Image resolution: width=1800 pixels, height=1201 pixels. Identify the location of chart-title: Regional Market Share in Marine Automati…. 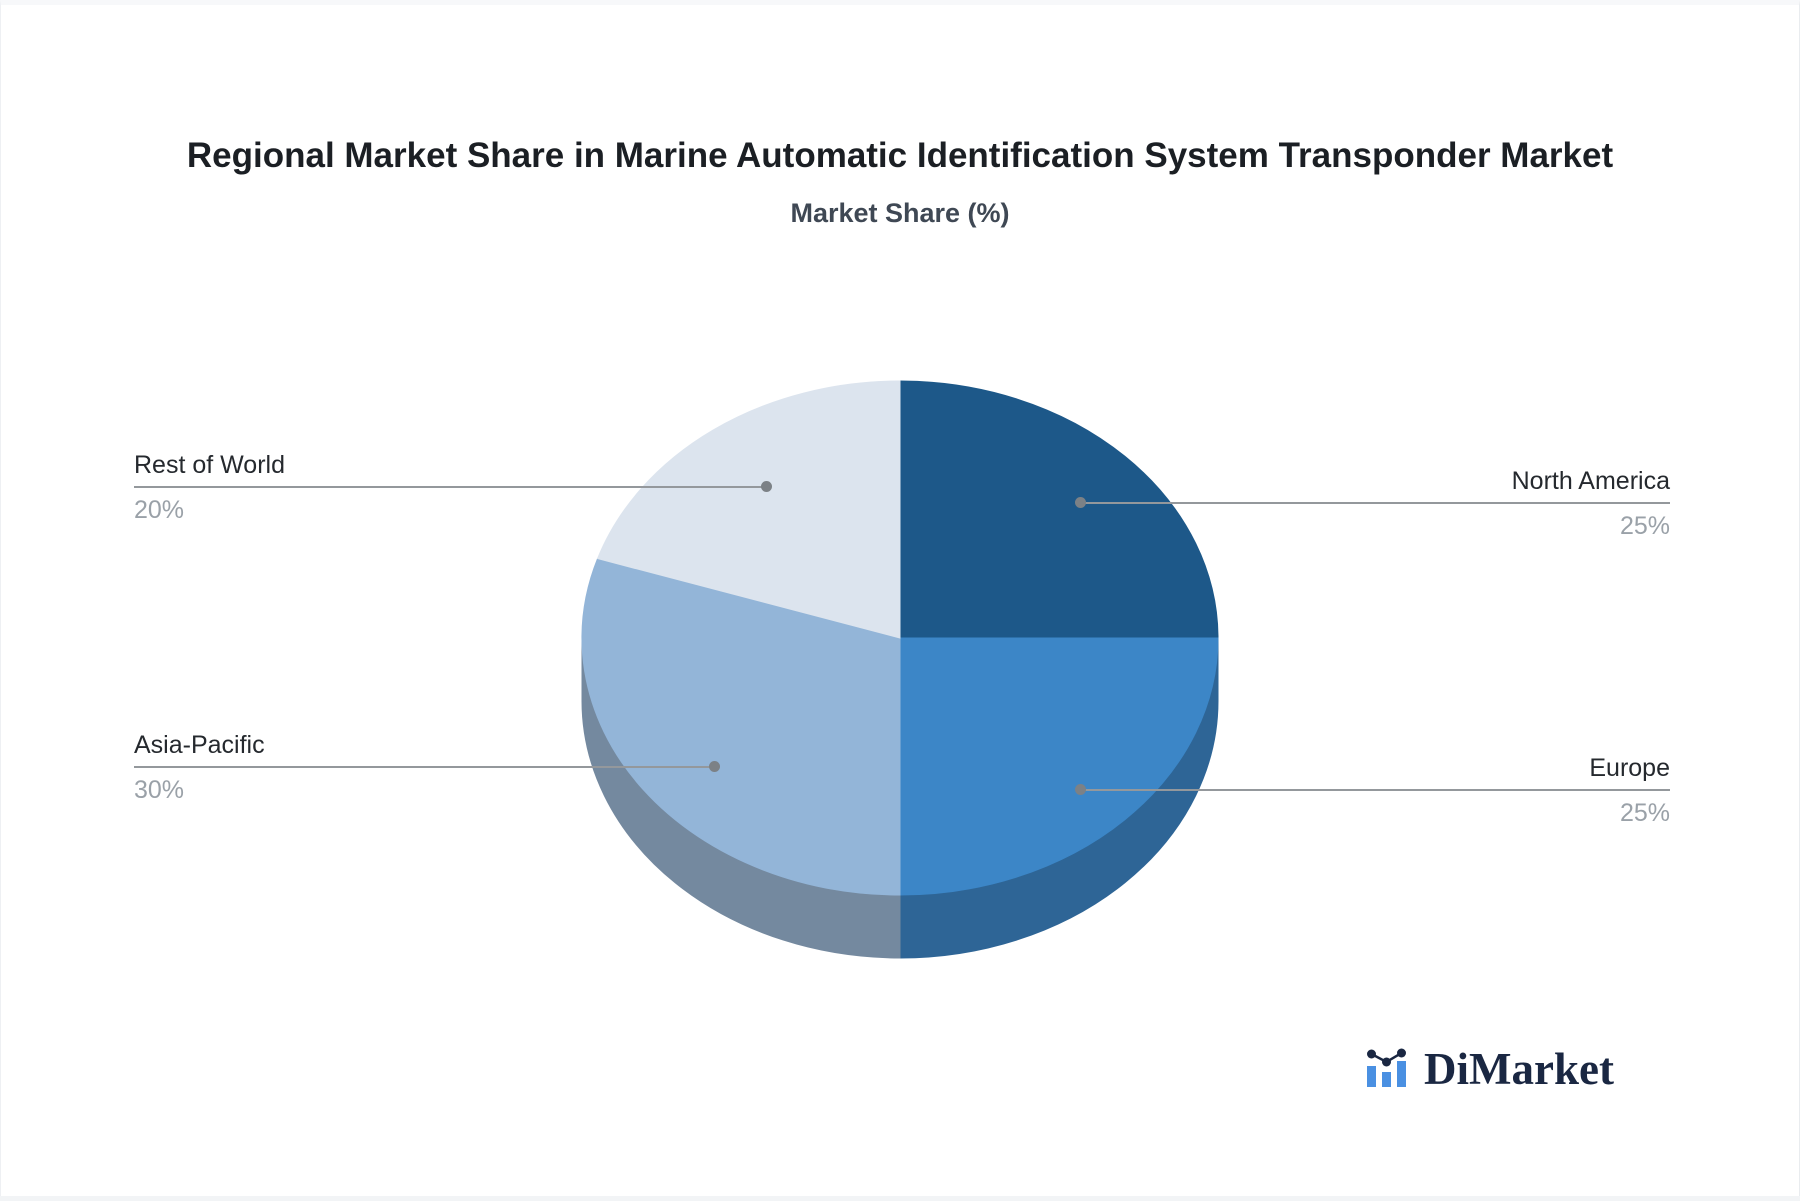
(900, 155).